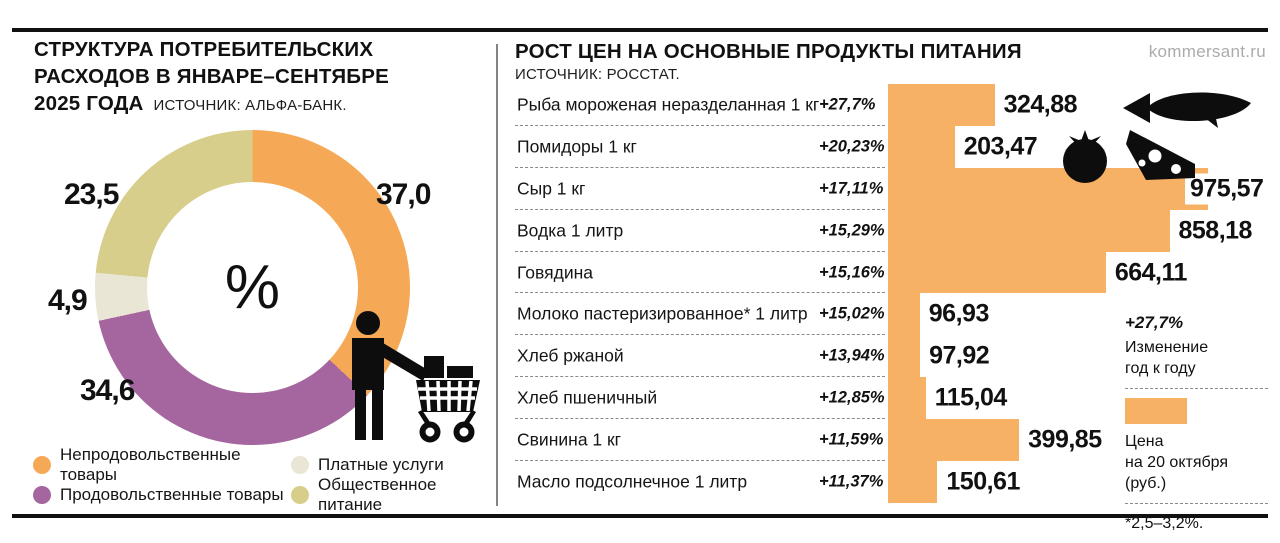 This screenshot has width=1280, height=543. I want to click on price-color-swatch, so click(1156, 411).